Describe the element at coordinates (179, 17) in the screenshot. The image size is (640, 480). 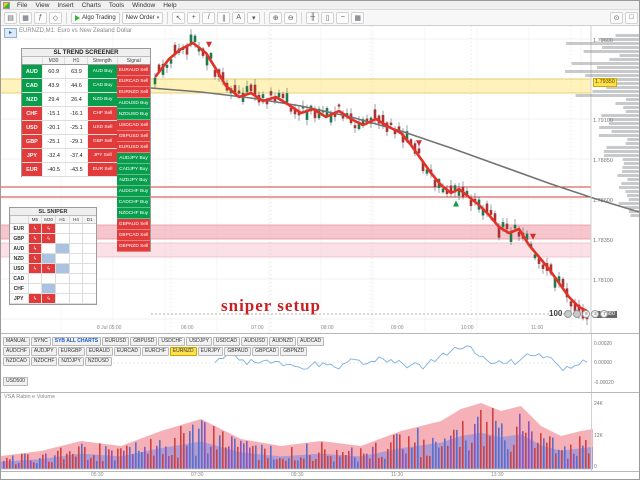
I see `cursor-icon: ↖` at that location.